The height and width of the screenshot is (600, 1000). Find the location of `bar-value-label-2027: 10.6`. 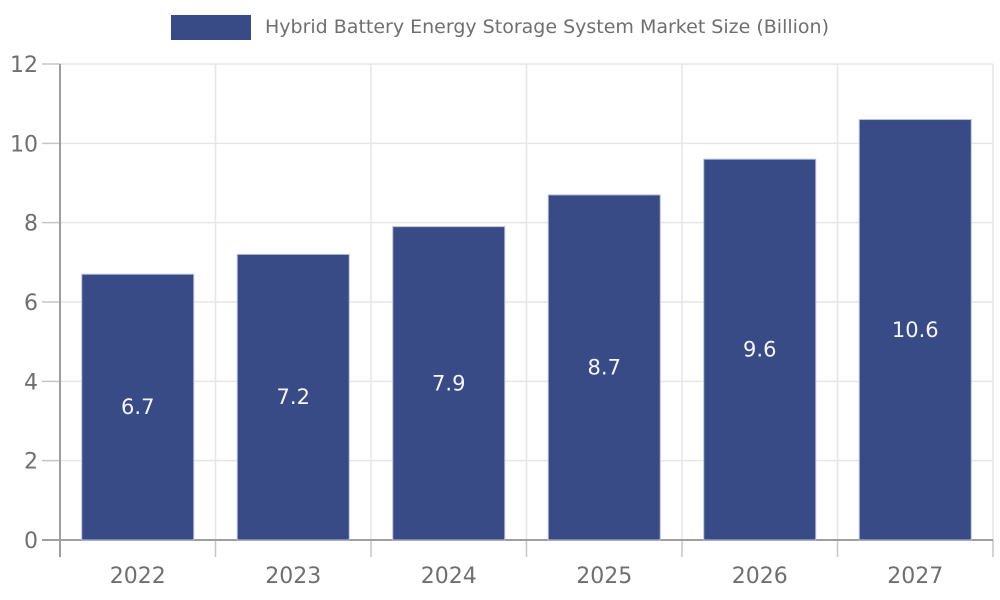

bar-value-label-2027: 10.6 is located at coordinates (915, 330).